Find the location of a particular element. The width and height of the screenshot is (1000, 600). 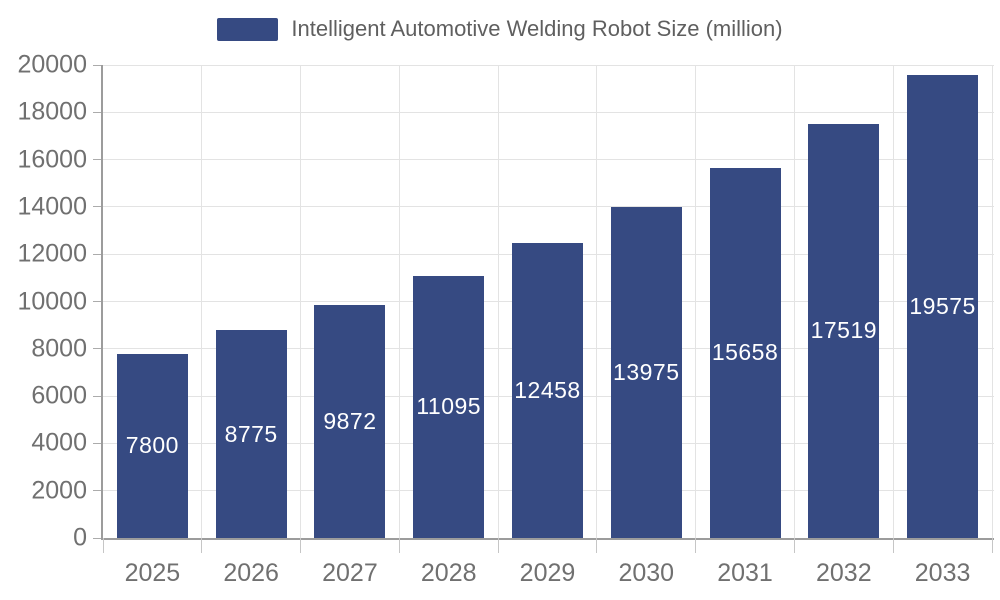

bar-value-label: 12458 is located at coordinates (547, 390).